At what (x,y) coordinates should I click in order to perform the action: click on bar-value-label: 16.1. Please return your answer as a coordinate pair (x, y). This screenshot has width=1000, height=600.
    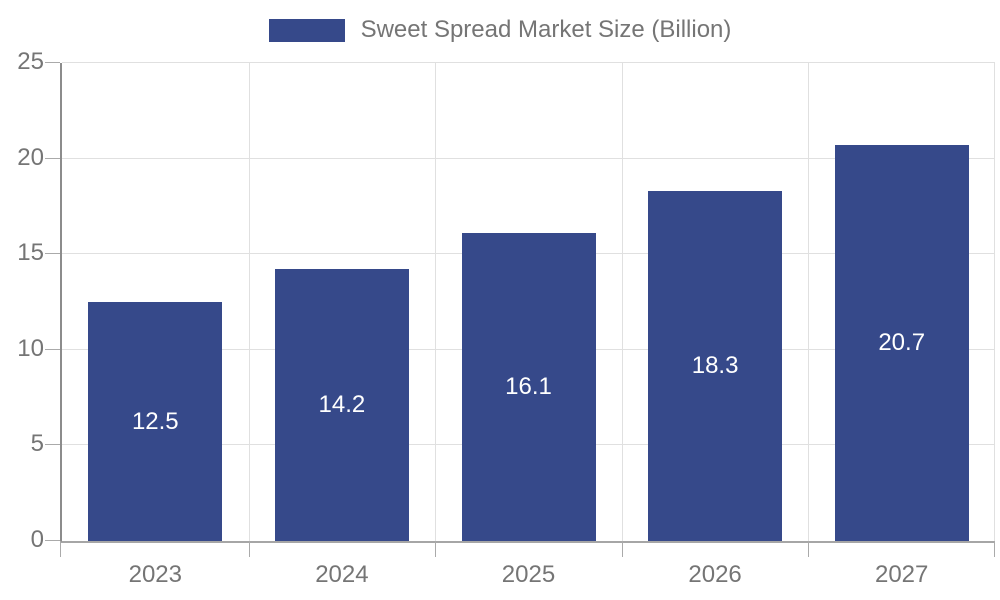
    Looking at the image, I should click on (528, 387).